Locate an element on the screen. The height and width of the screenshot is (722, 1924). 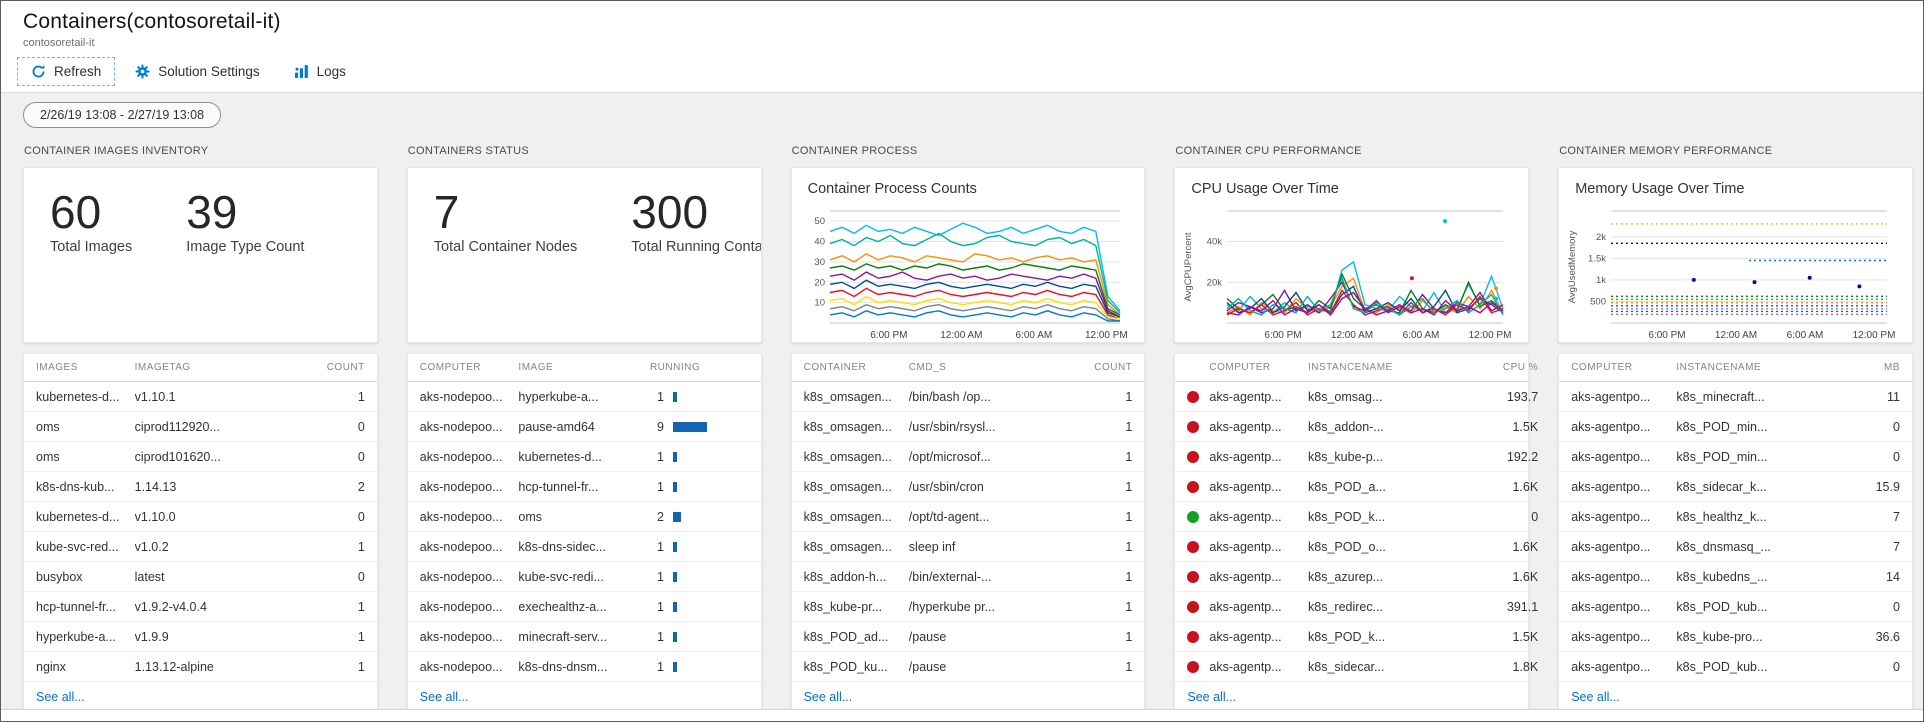
table-row: aks-nodepoo... exechealthz-a... 1 is located at coordinates (584, 607).